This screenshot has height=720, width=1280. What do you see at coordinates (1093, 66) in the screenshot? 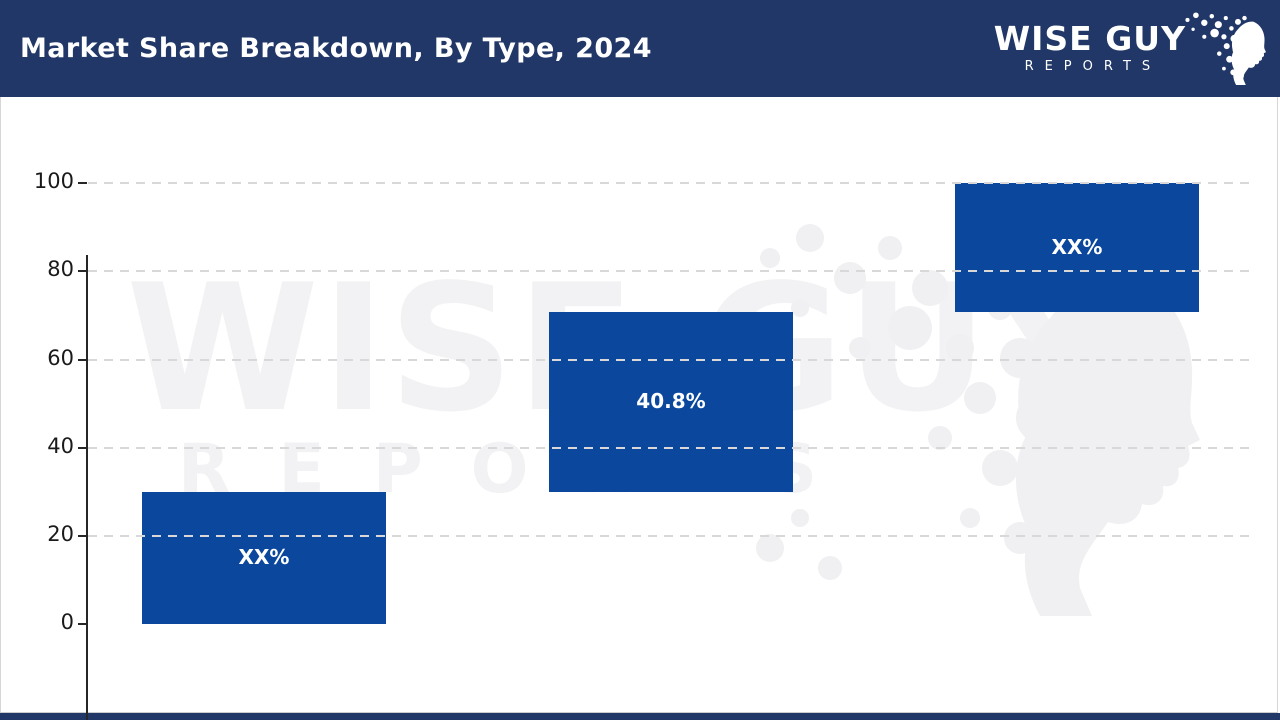
I see `logo-subtitle: REPORTS` at bounding box center [1093, 66].